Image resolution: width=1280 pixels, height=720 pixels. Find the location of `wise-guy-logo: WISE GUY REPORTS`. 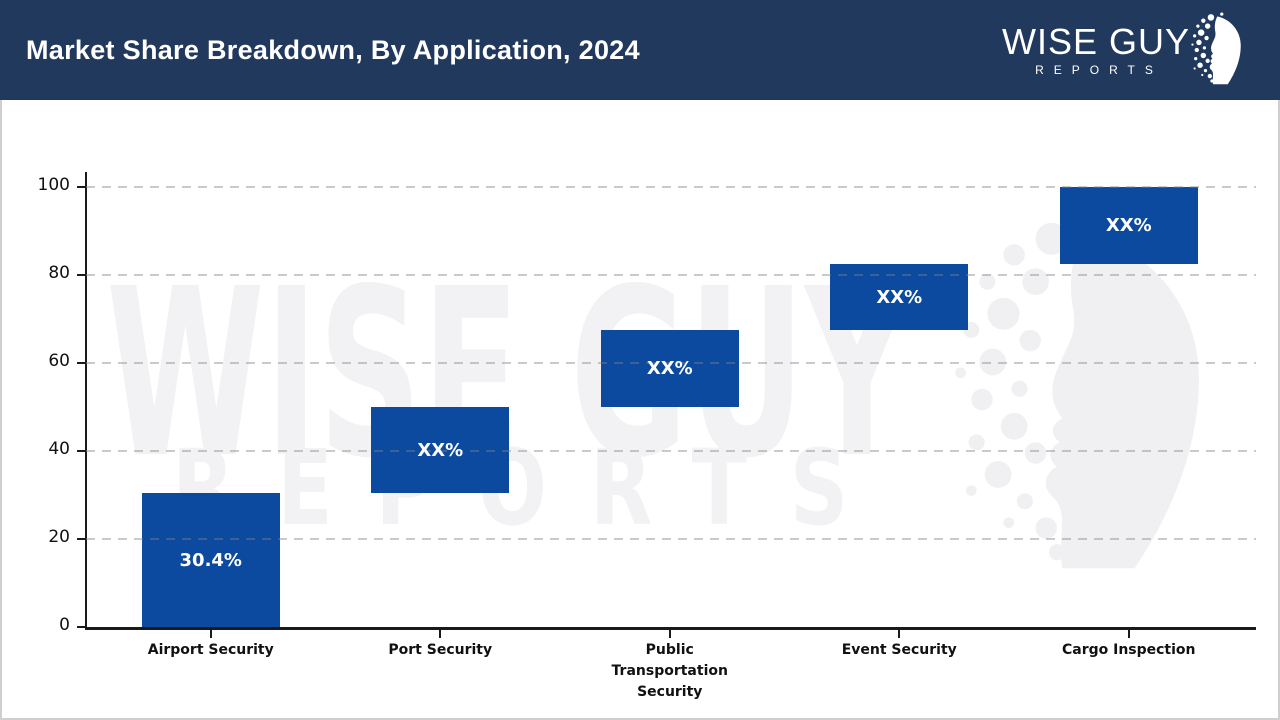

wise-guy-logo: WISE GUY REPORTS is located at coordinates (1125, 50).